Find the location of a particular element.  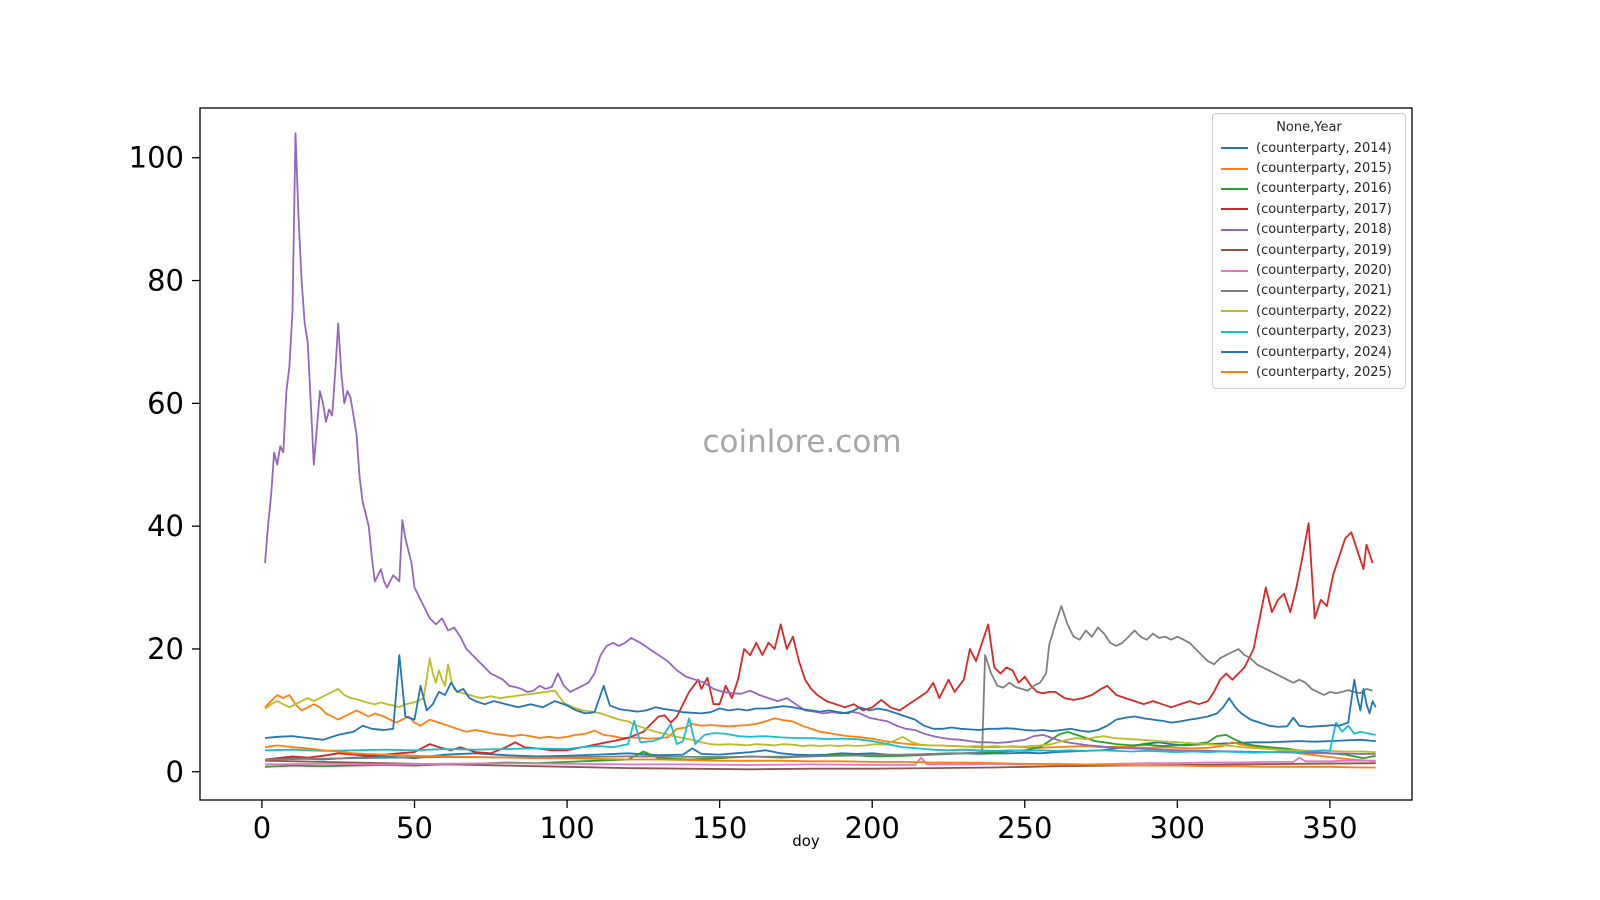

legend-item-2014: (counterparty, 2014) is located at coordinates (1309, 148).